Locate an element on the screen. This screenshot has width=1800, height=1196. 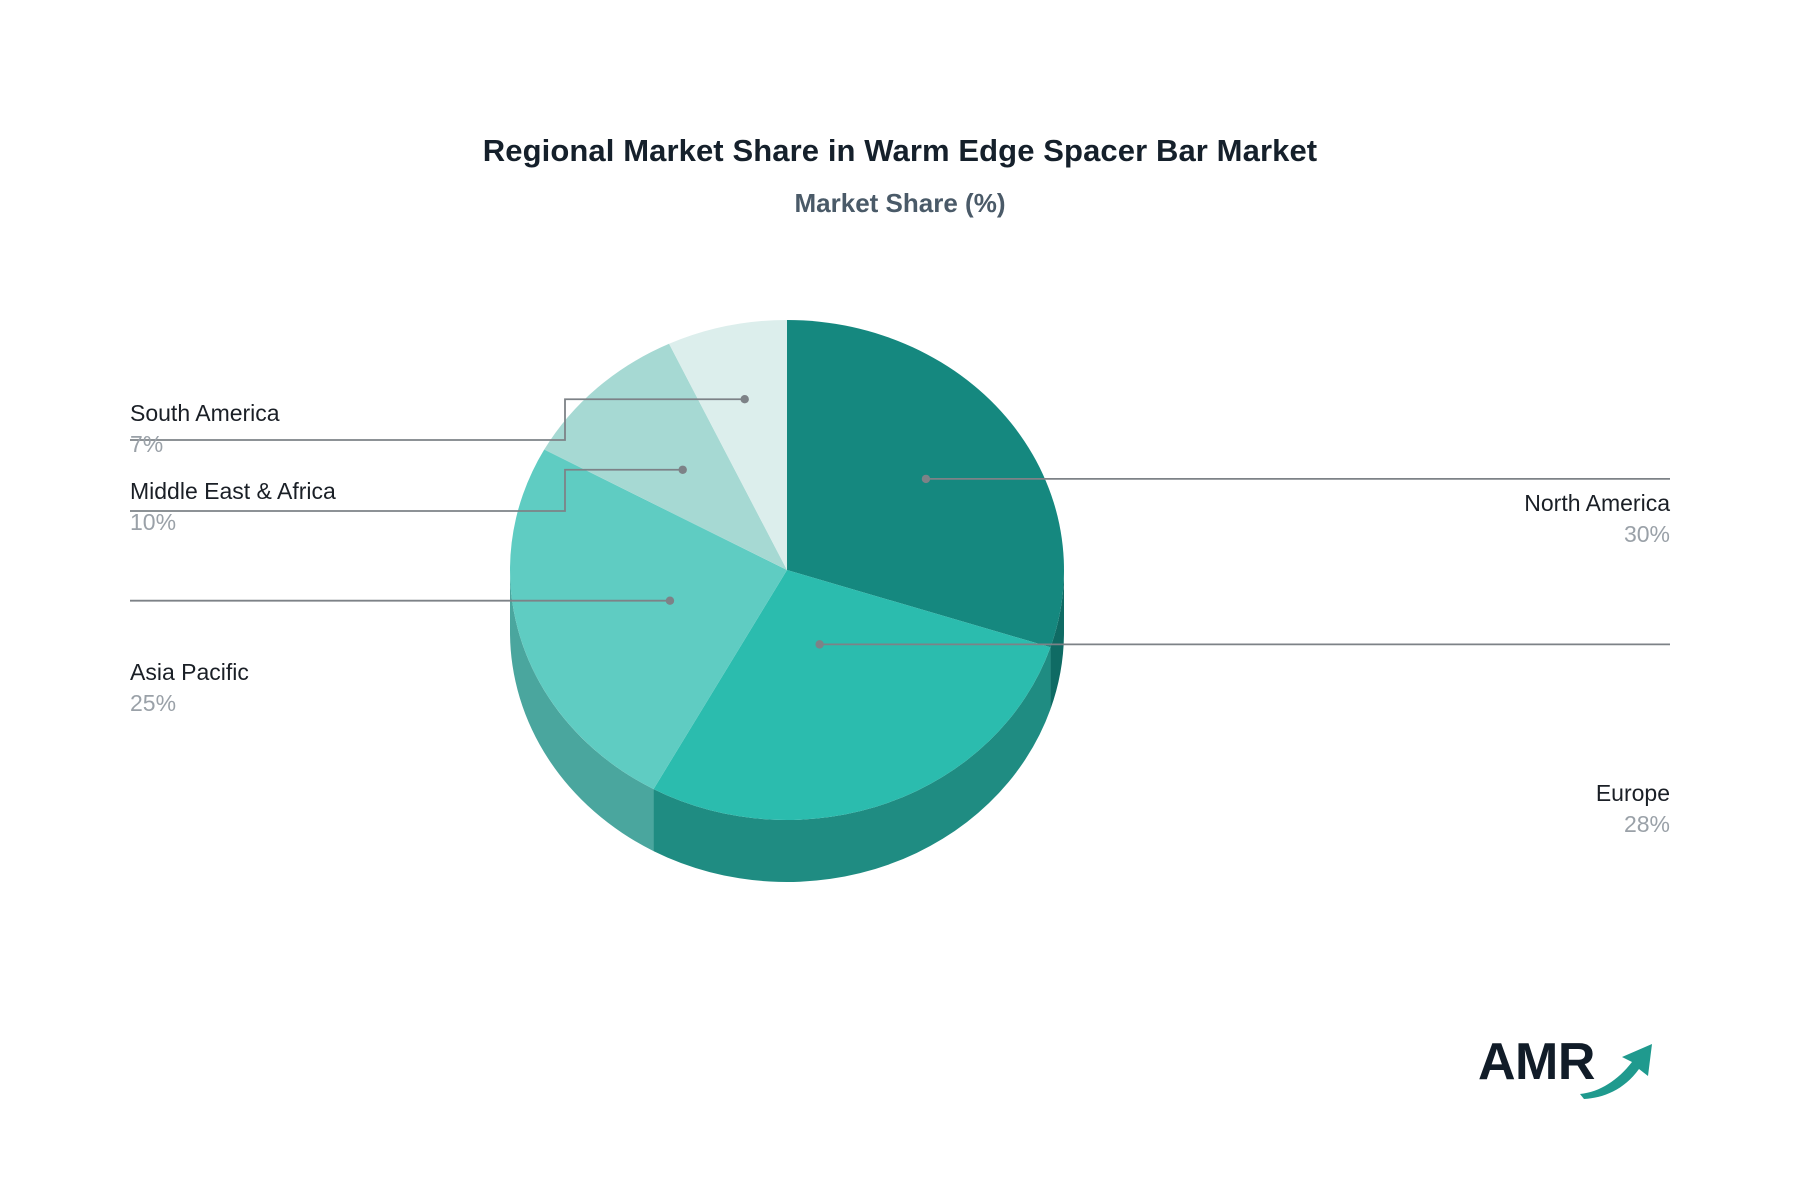
leader-line-south-america is located at coordinates (437, 419).